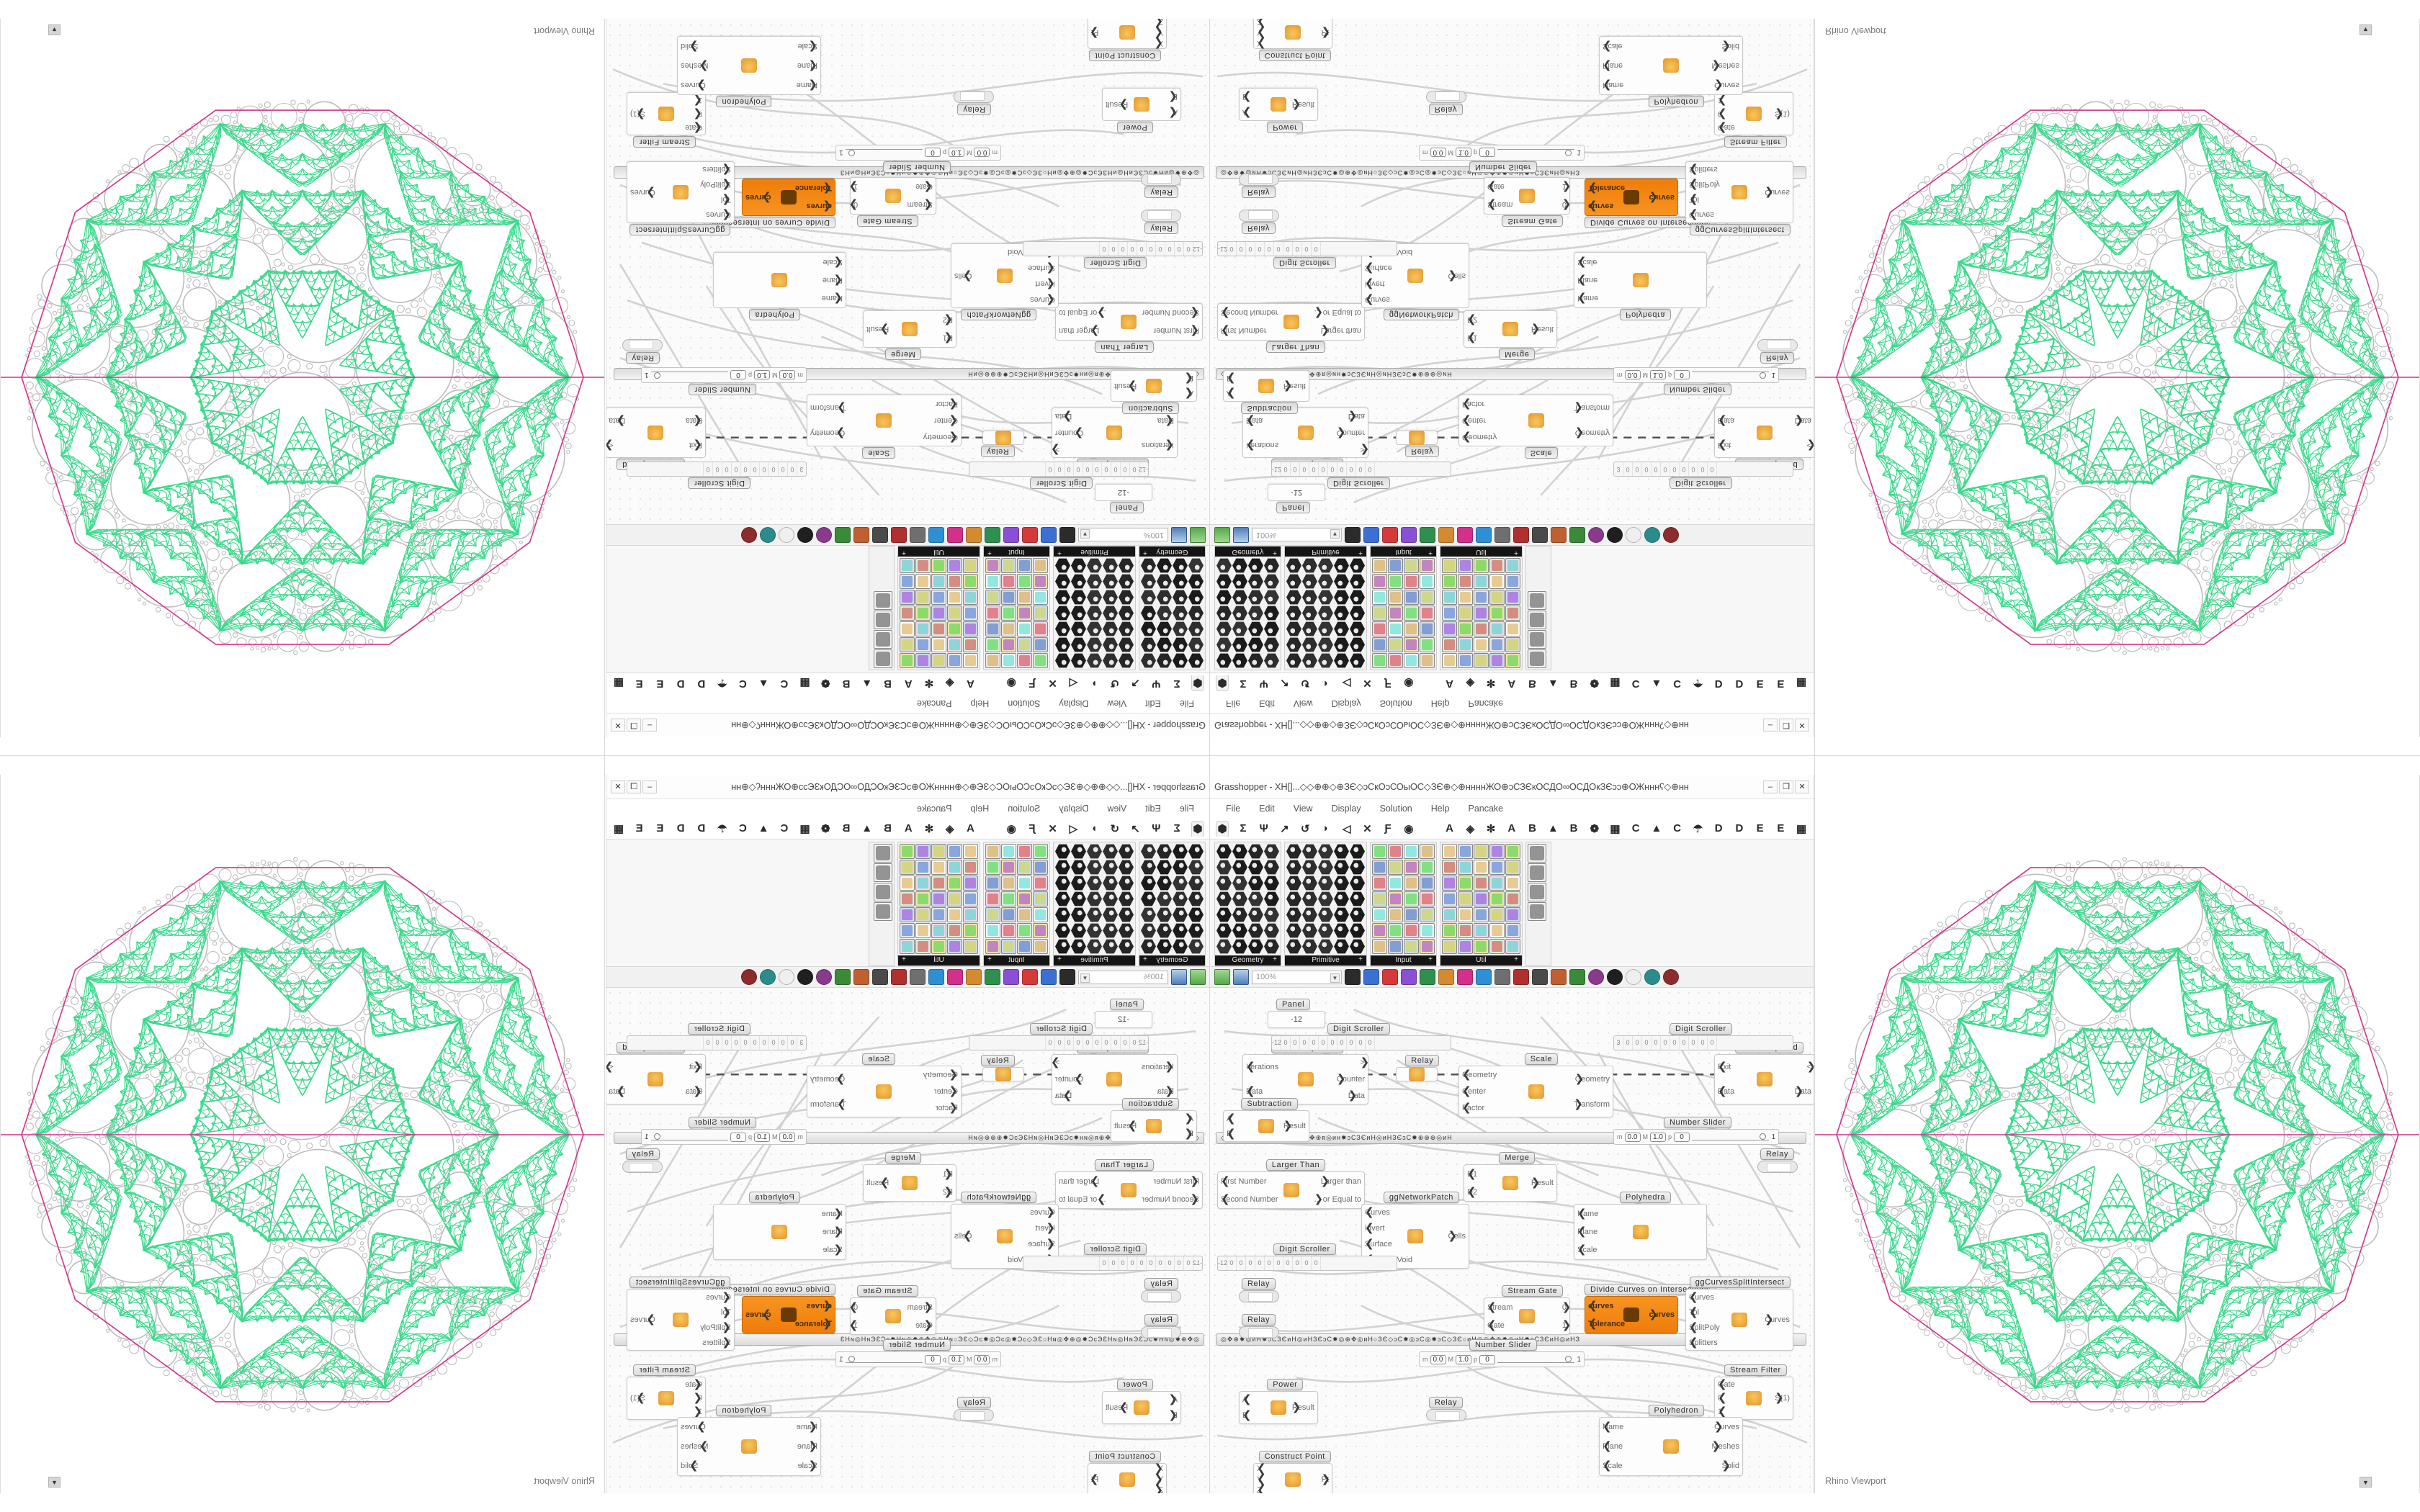  I want to click on ribbon-tab-27: ▦, so click(618, 683).